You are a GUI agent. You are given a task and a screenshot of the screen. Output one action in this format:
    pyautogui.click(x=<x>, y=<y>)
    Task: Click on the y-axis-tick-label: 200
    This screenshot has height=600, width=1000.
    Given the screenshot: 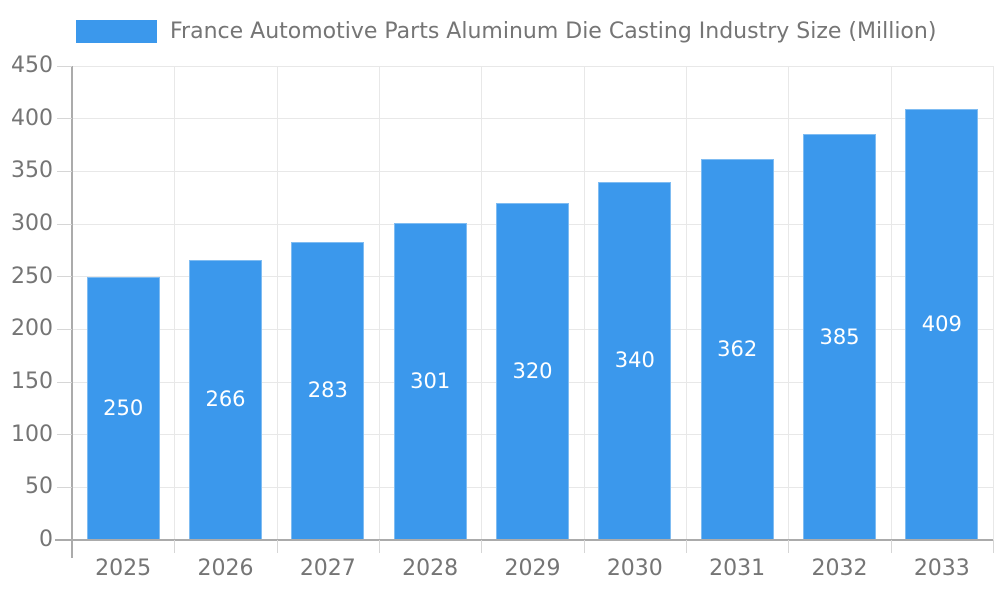 What is the action you would take?
    pyautogui.click(x=32, y=329)
    